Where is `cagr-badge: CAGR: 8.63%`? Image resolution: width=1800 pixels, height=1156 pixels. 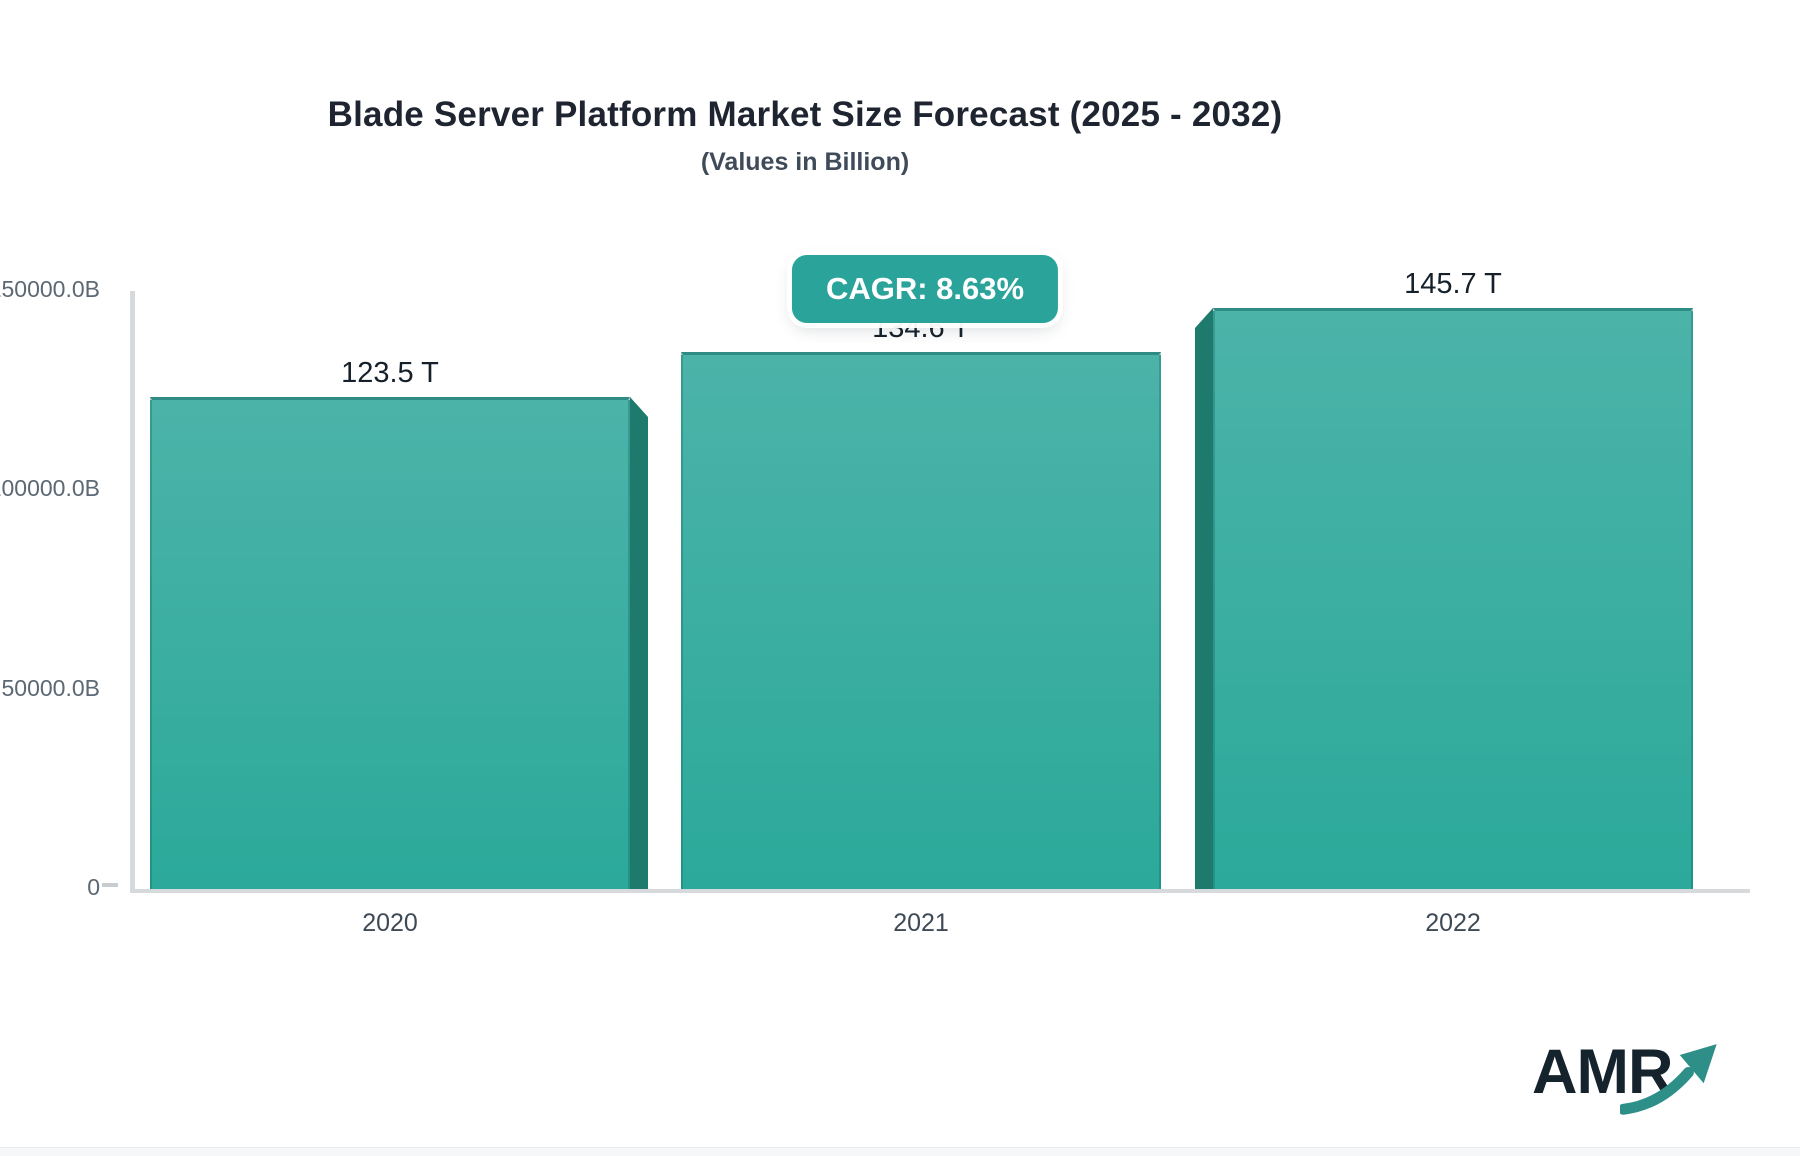 cagr-badge: CAGR: 8.63% is located at coordinates (925, 289).